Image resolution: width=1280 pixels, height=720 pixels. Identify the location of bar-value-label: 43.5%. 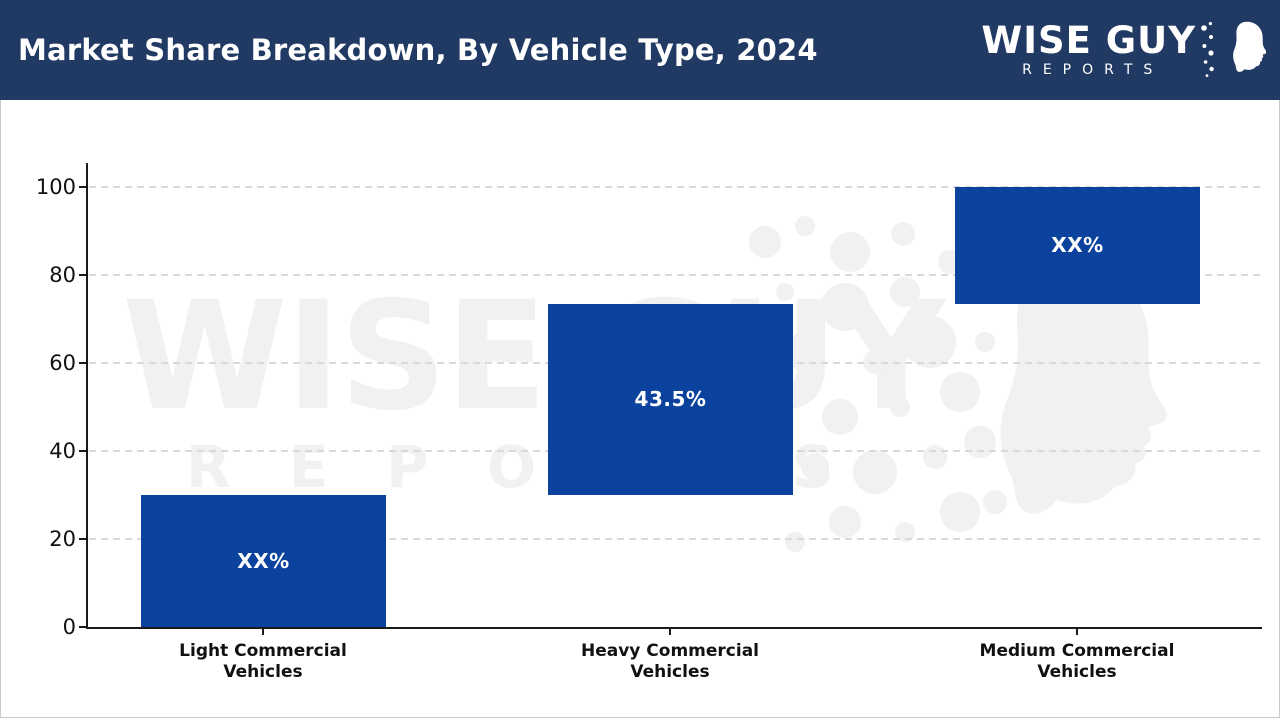
(670, 399).